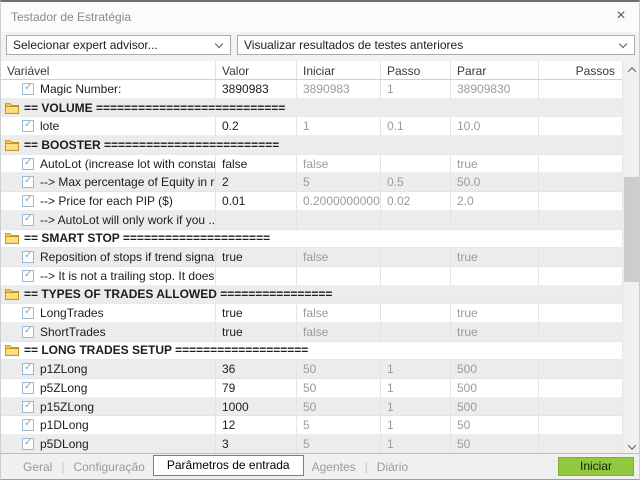  What do you see at coordinates (595, 71) in the screenshot?
I see `column-header-passos: Passos` at bounding box center [595, 71].